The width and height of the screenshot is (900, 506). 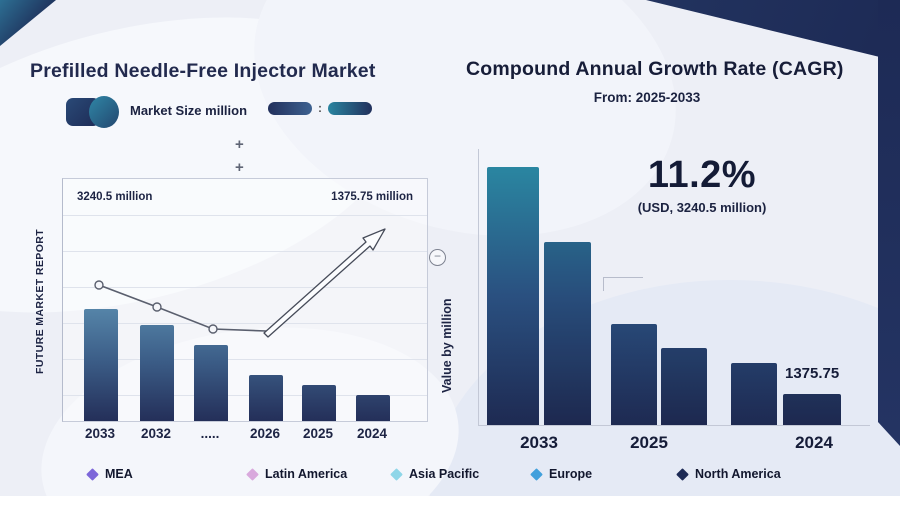 I want to click on left-bar-2025, so click(x=319, y=403).